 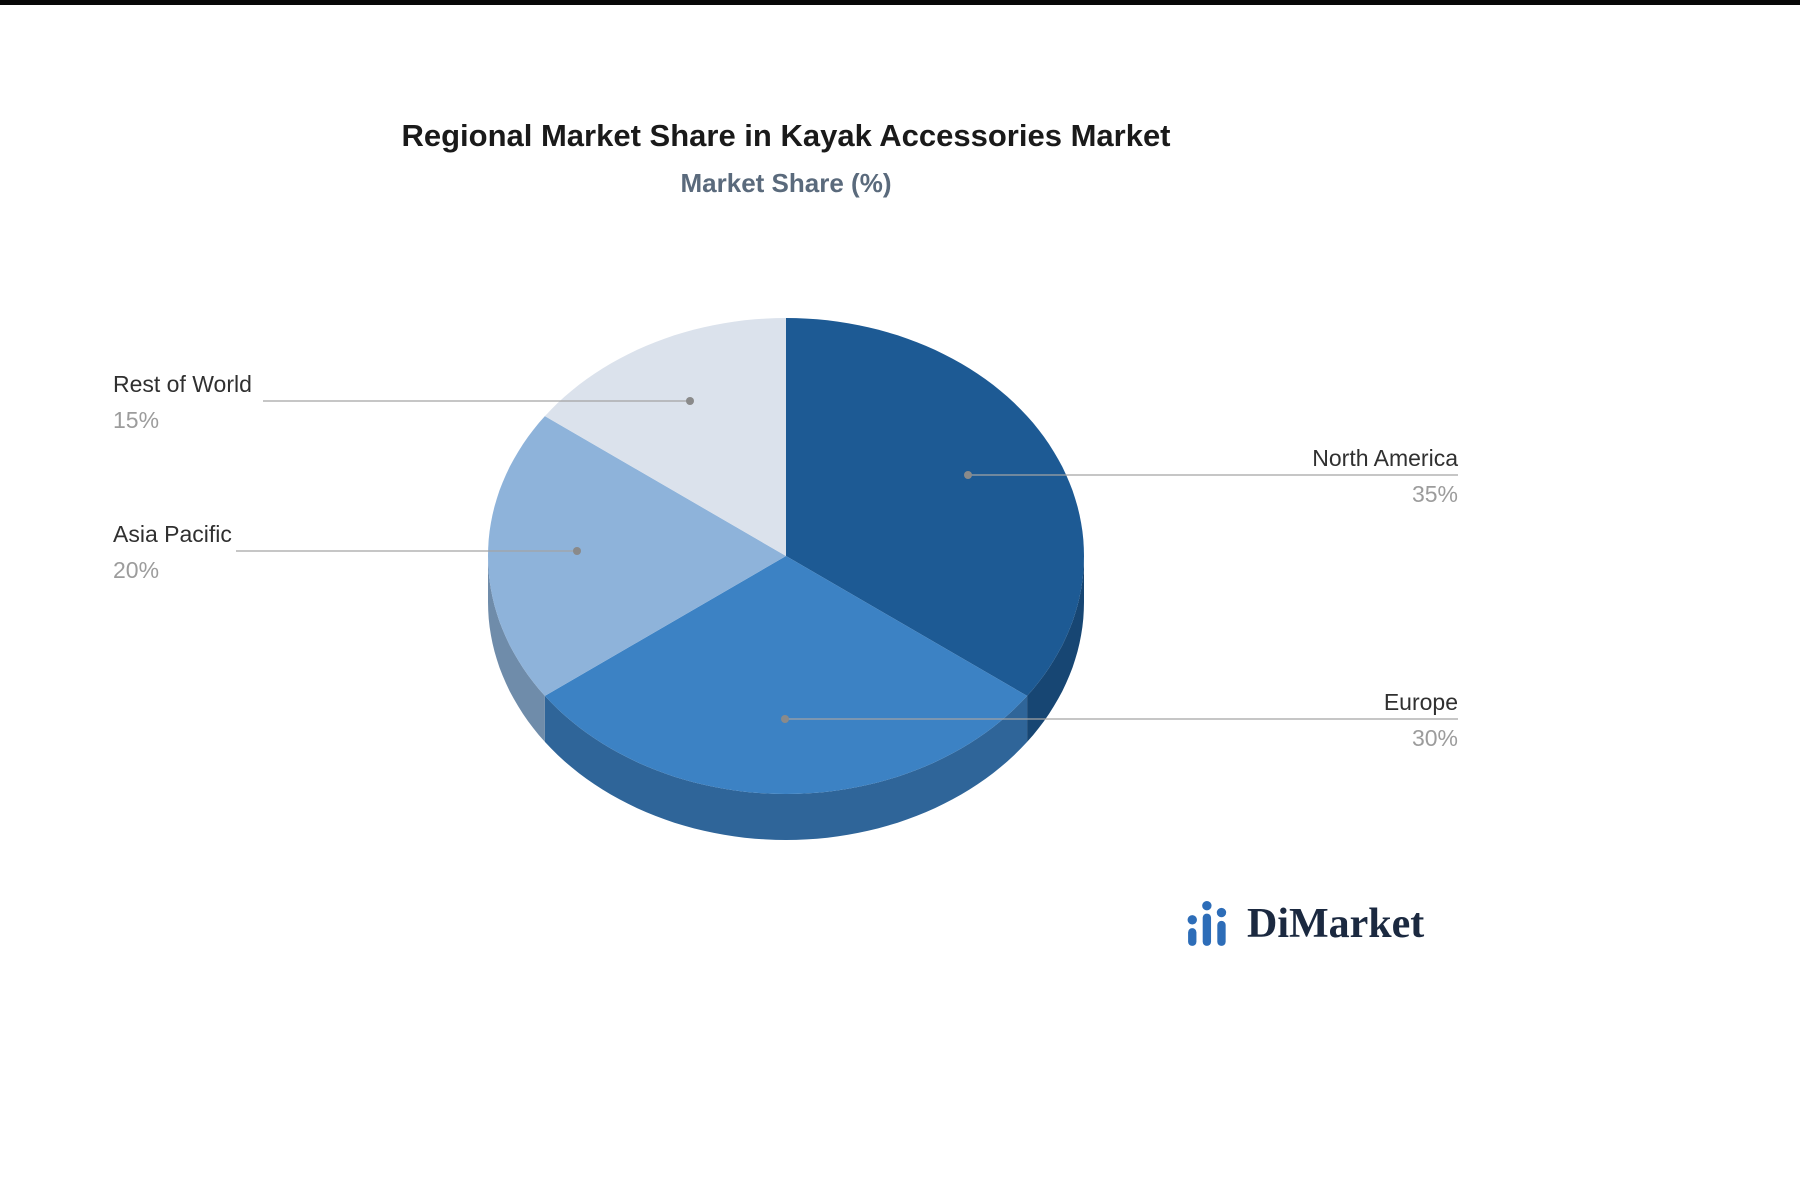 I want to click on top-border, so click(x=900, y=2).